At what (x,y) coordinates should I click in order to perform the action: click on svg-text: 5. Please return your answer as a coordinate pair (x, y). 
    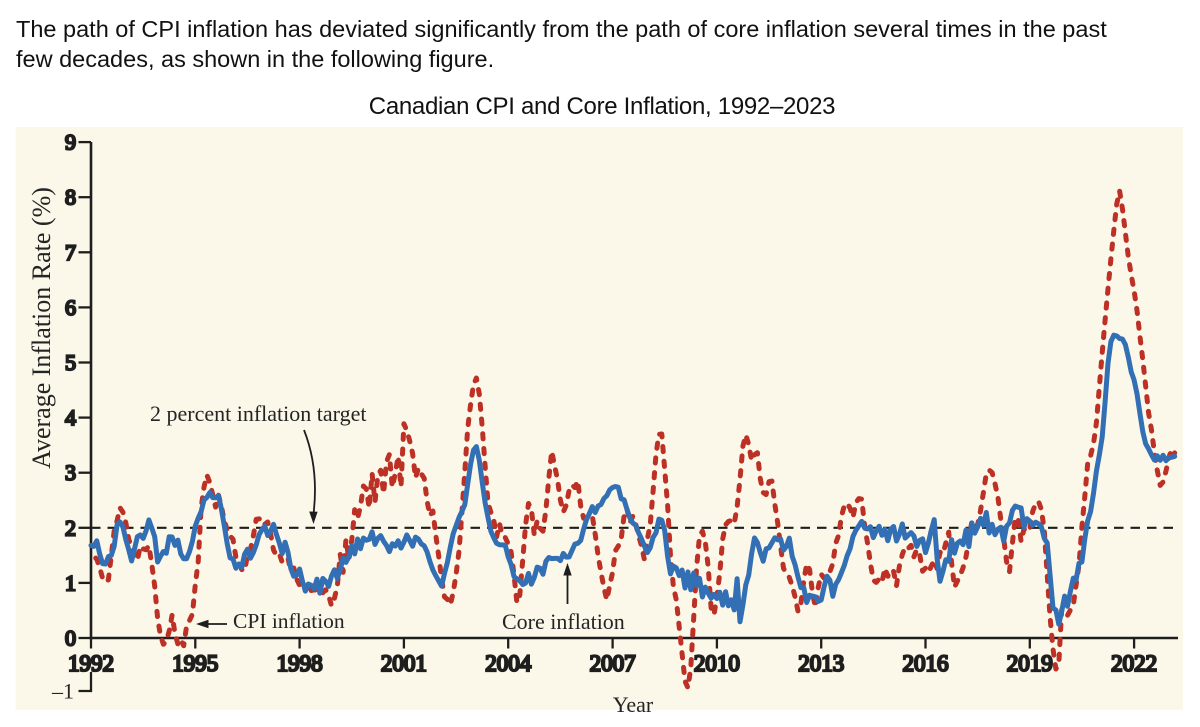
    Looking at the image, I should click on (70, 362).